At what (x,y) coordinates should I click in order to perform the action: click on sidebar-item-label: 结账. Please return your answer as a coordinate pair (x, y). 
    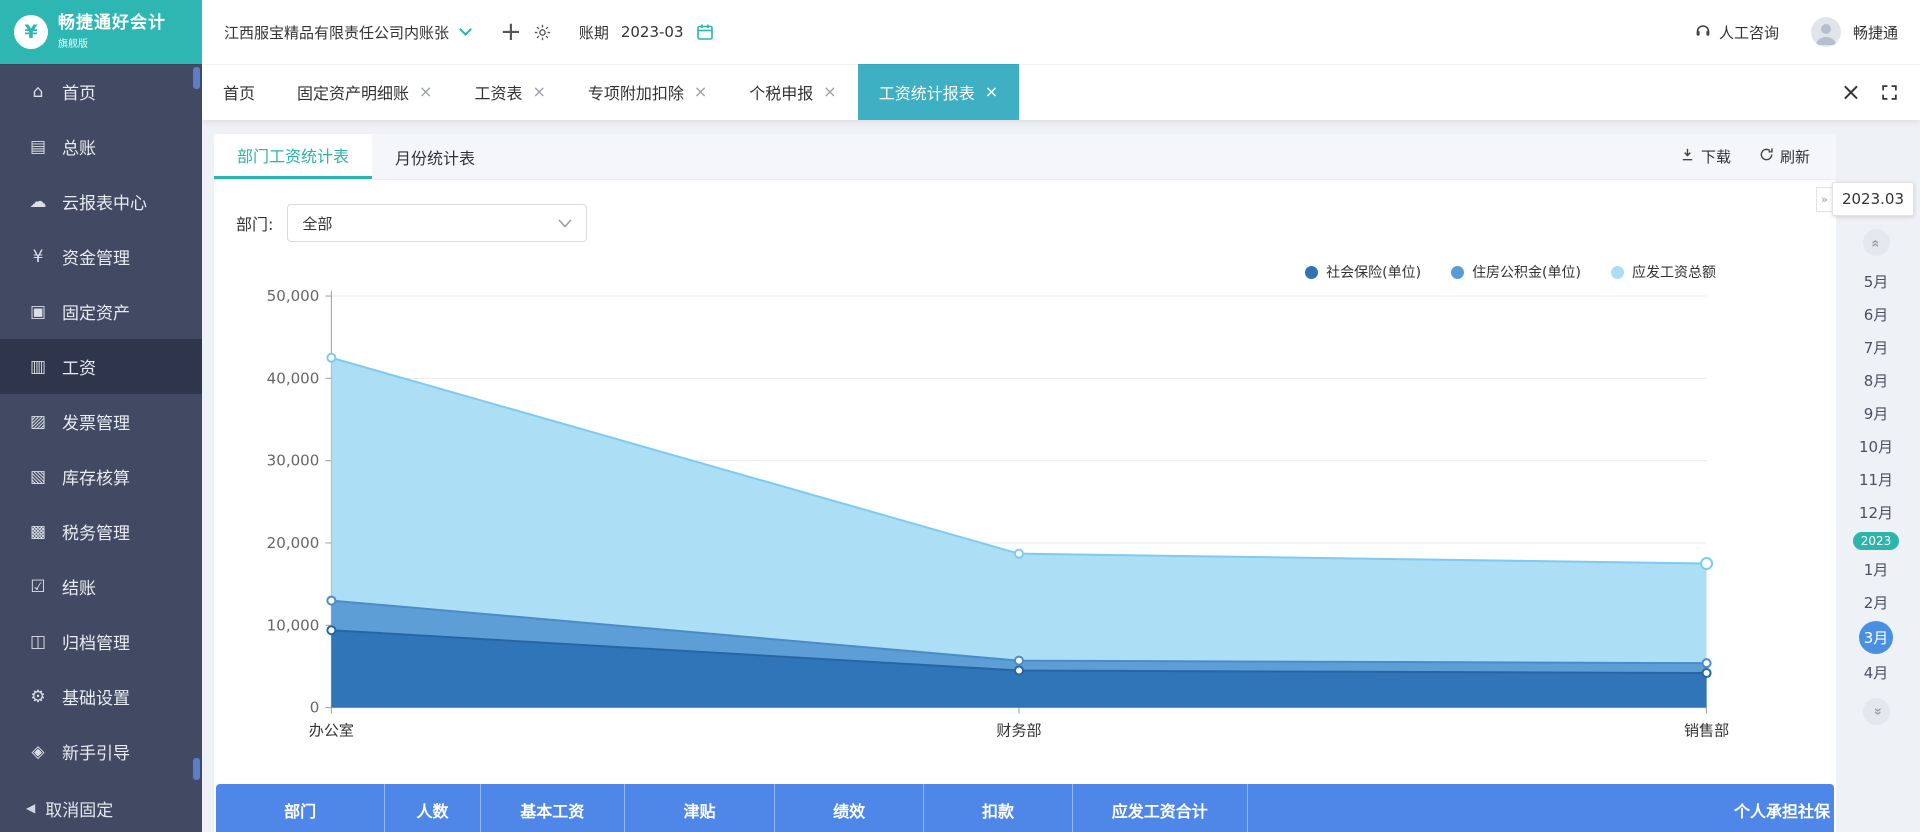
    Looking at the image, I should click on (79, 589).